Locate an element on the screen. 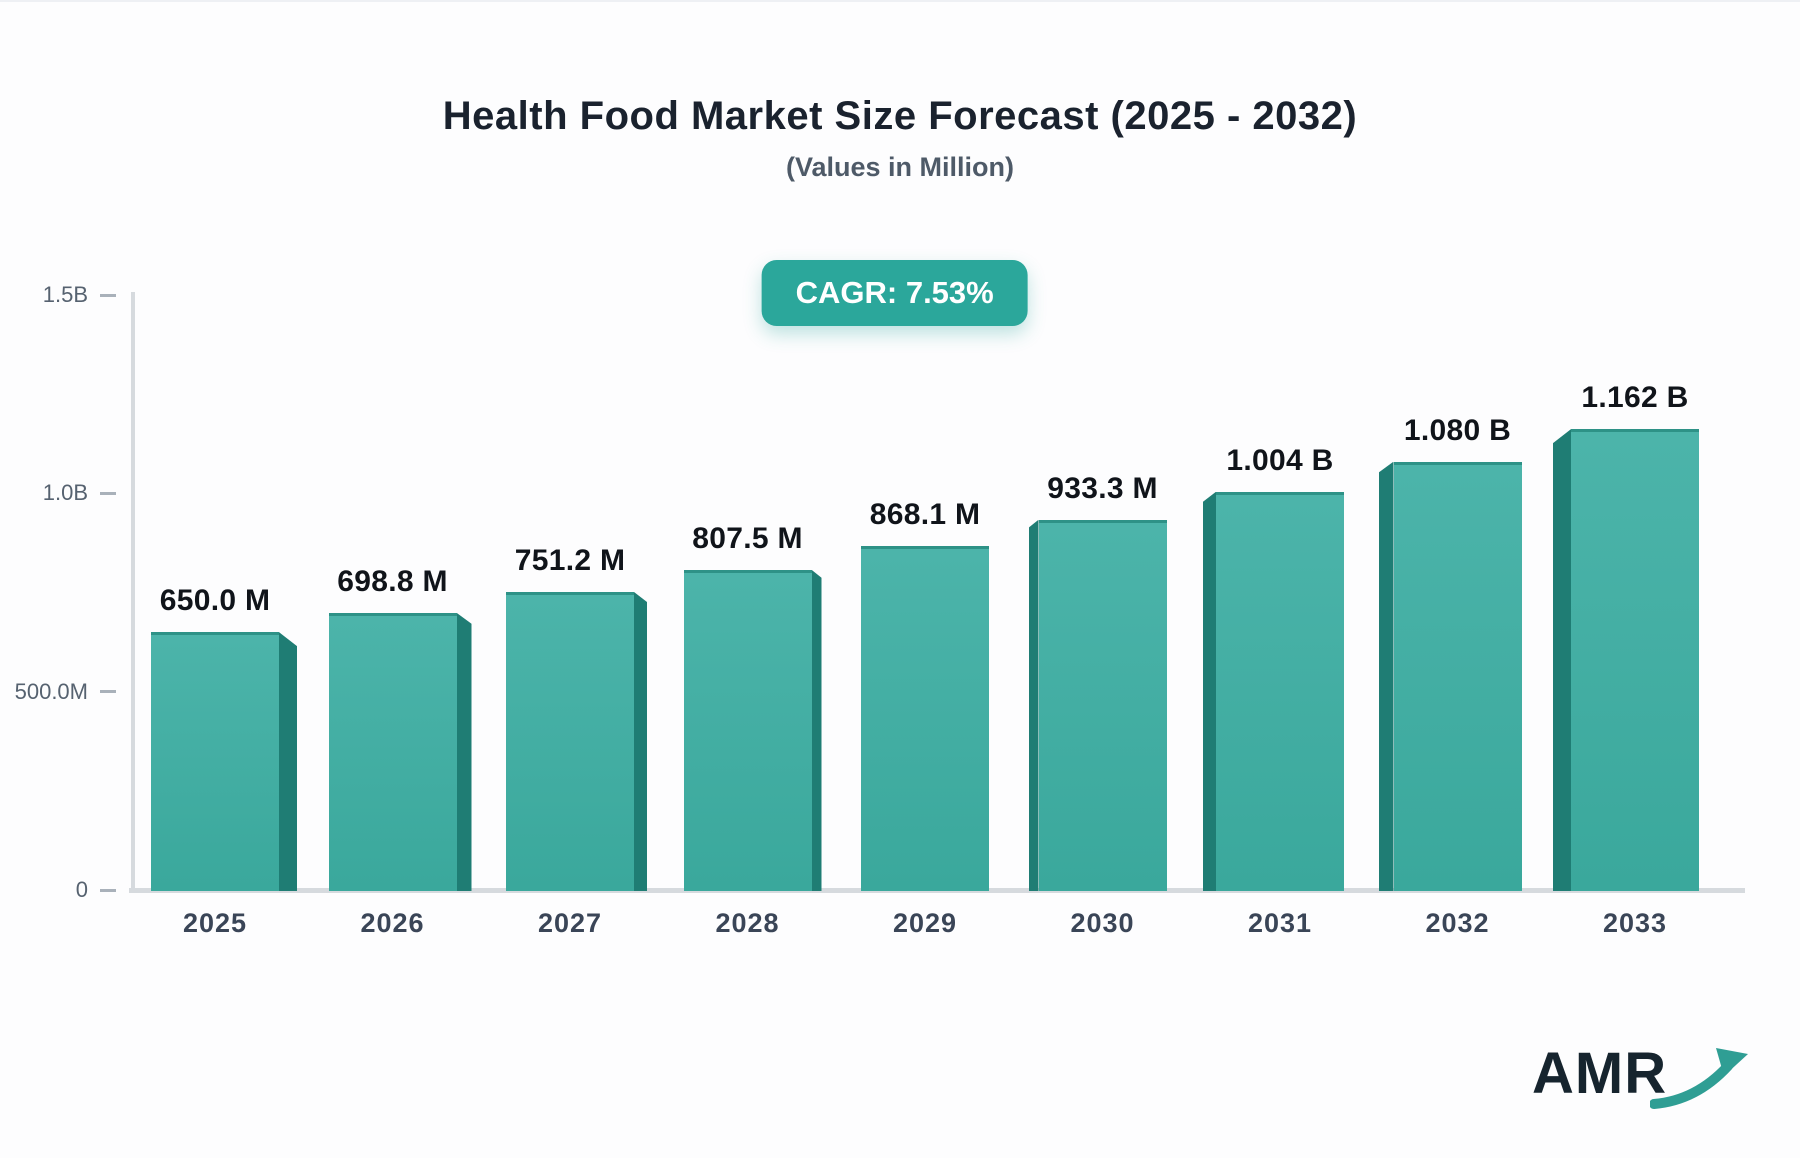  y-tick-label: 1.0B is located at coordinates (65, 493).